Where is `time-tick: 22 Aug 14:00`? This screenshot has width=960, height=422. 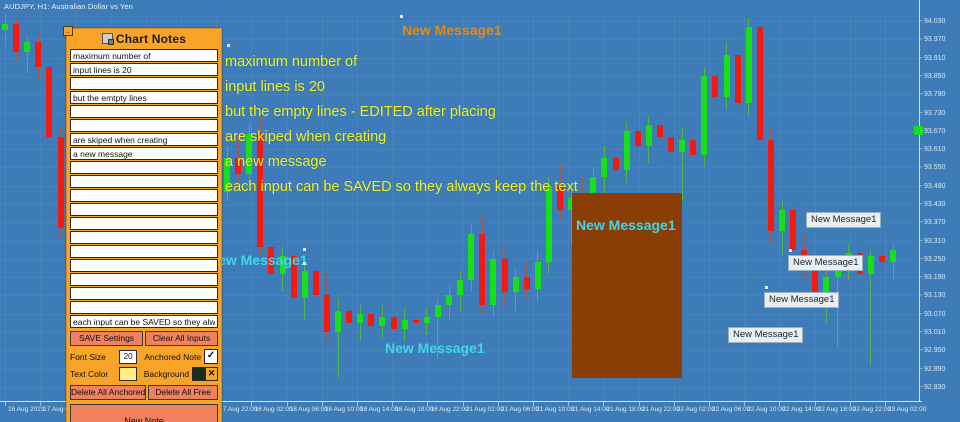
time-tick: 22 Aug 14:00 is located at coordinates (800, 407).